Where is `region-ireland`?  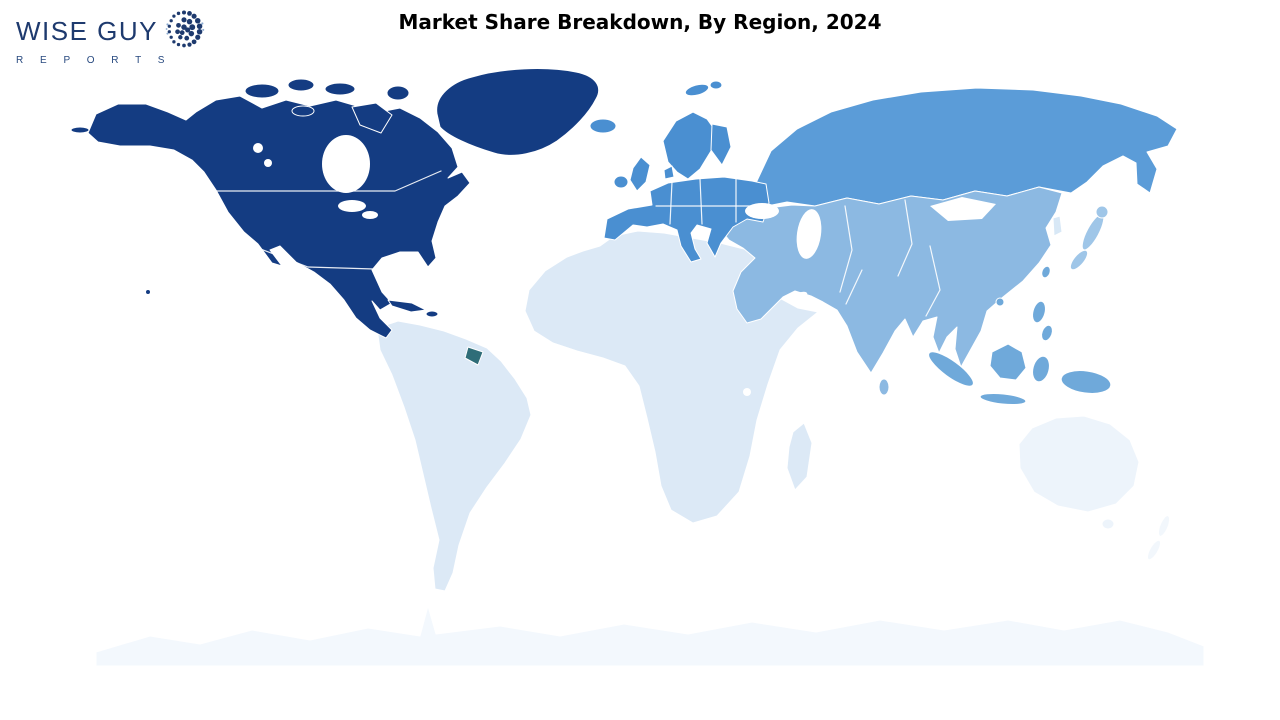
region-ireland is located at coordinates (621, 182).